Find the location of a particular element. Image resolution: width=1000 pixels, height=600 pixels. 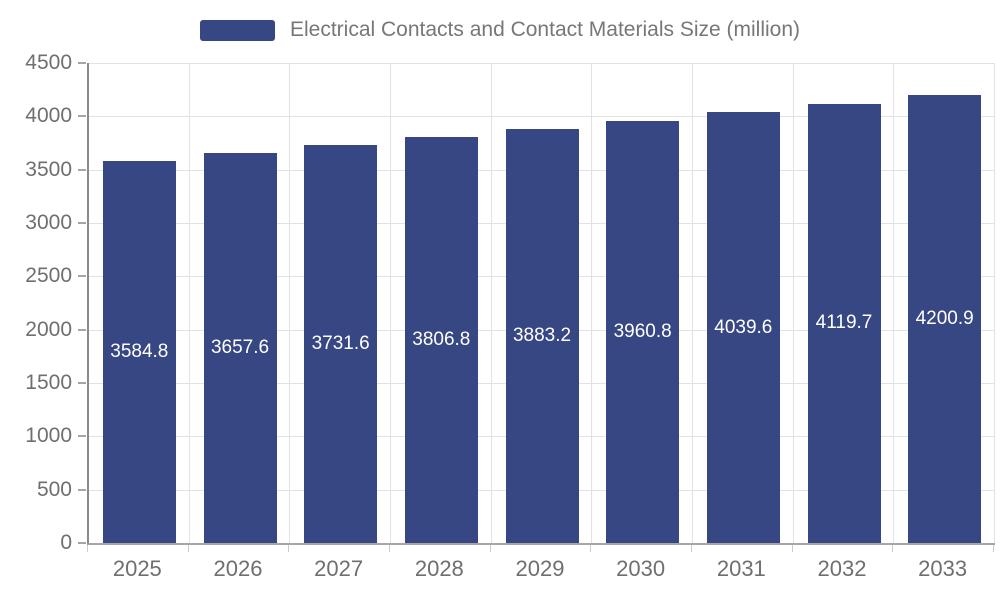

bar: 3960.8 is located at coordinates (643, 331).